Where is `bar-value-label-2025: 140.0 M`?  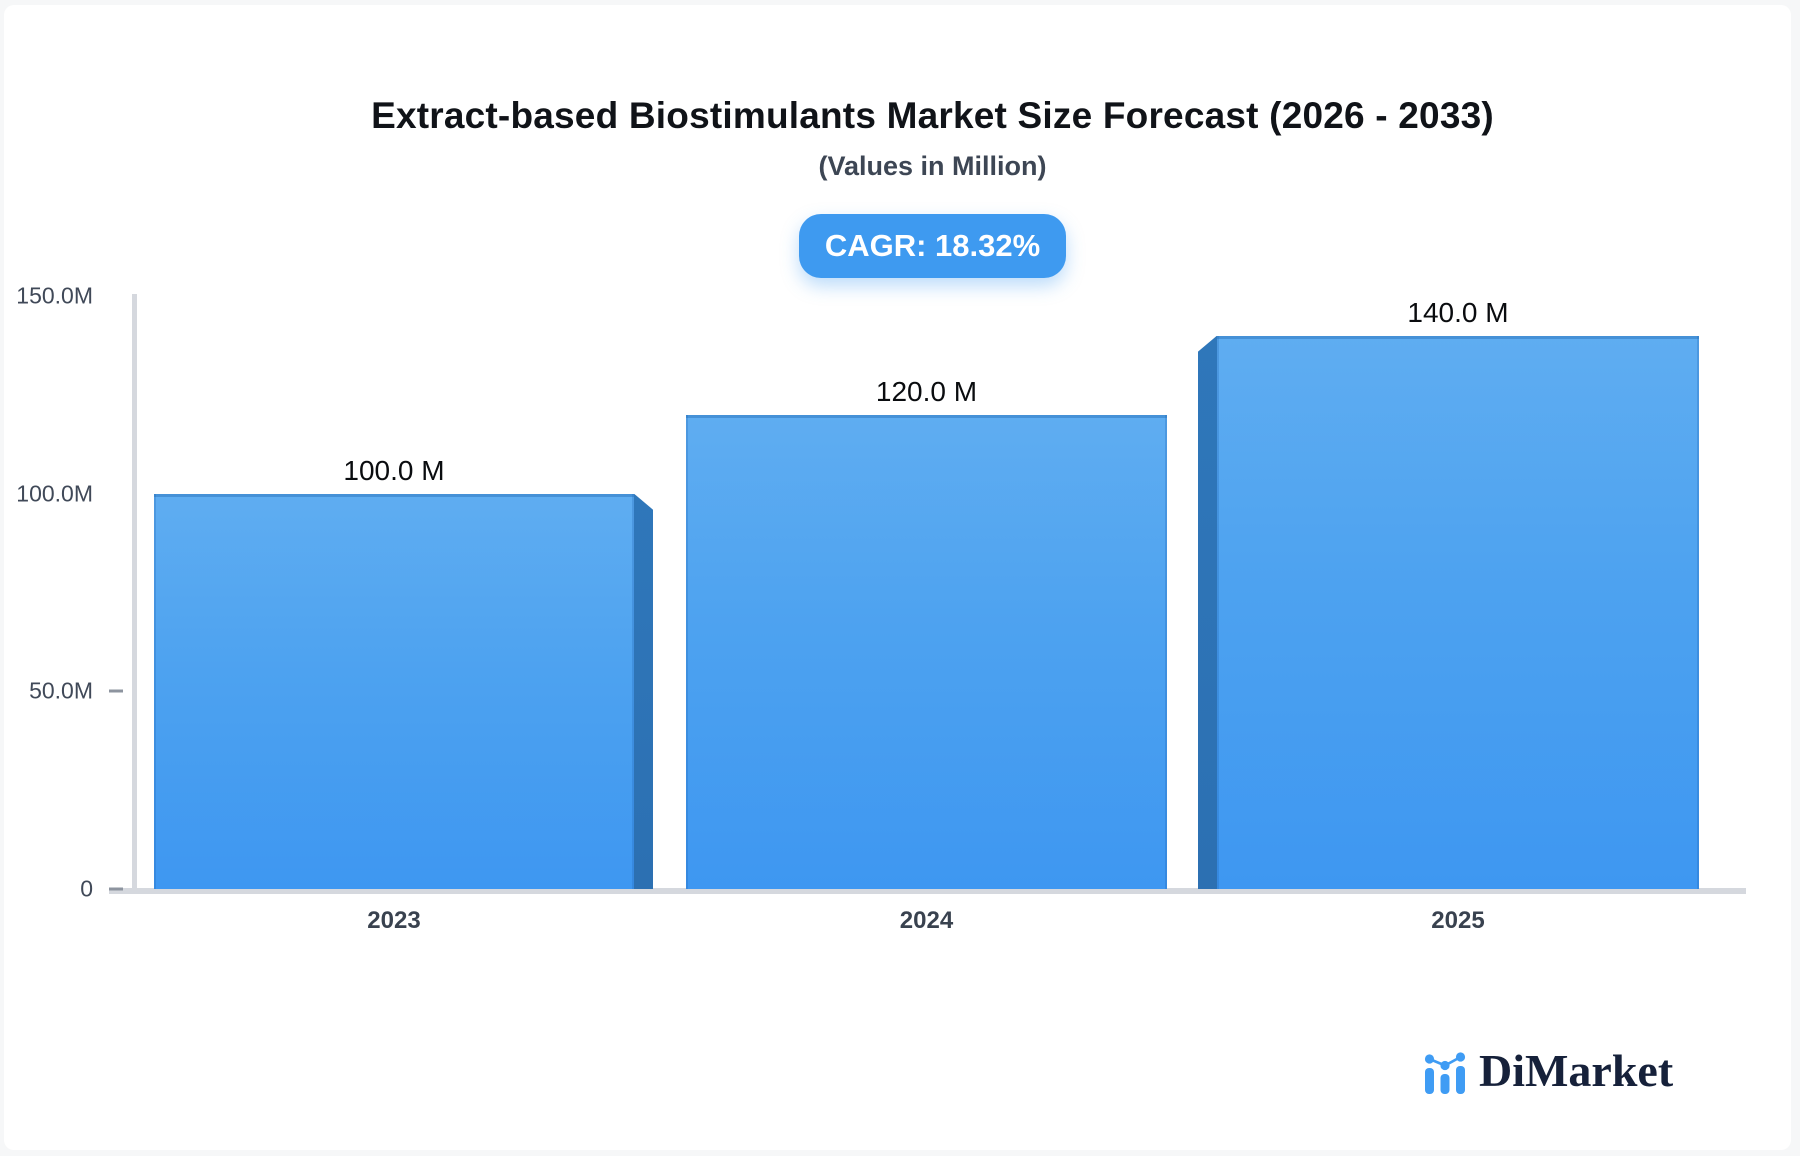
bar-value-label-2025: 140.0 M is located at coordinates (1458, 312).